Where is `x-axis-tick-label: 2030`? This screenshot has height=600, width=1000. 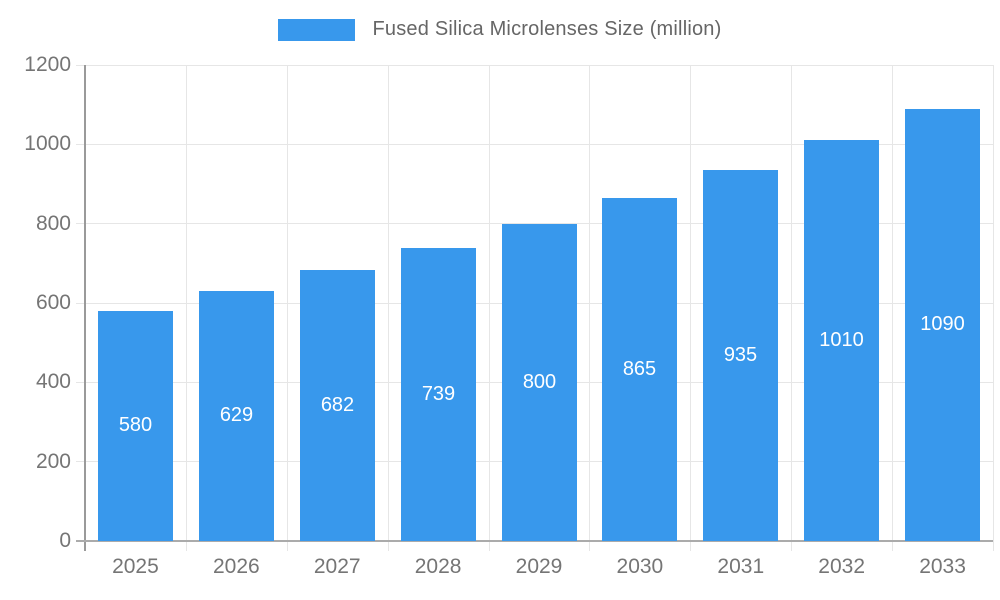 x-axis-tick-label: 2030 is located at coordinates (640, 566).